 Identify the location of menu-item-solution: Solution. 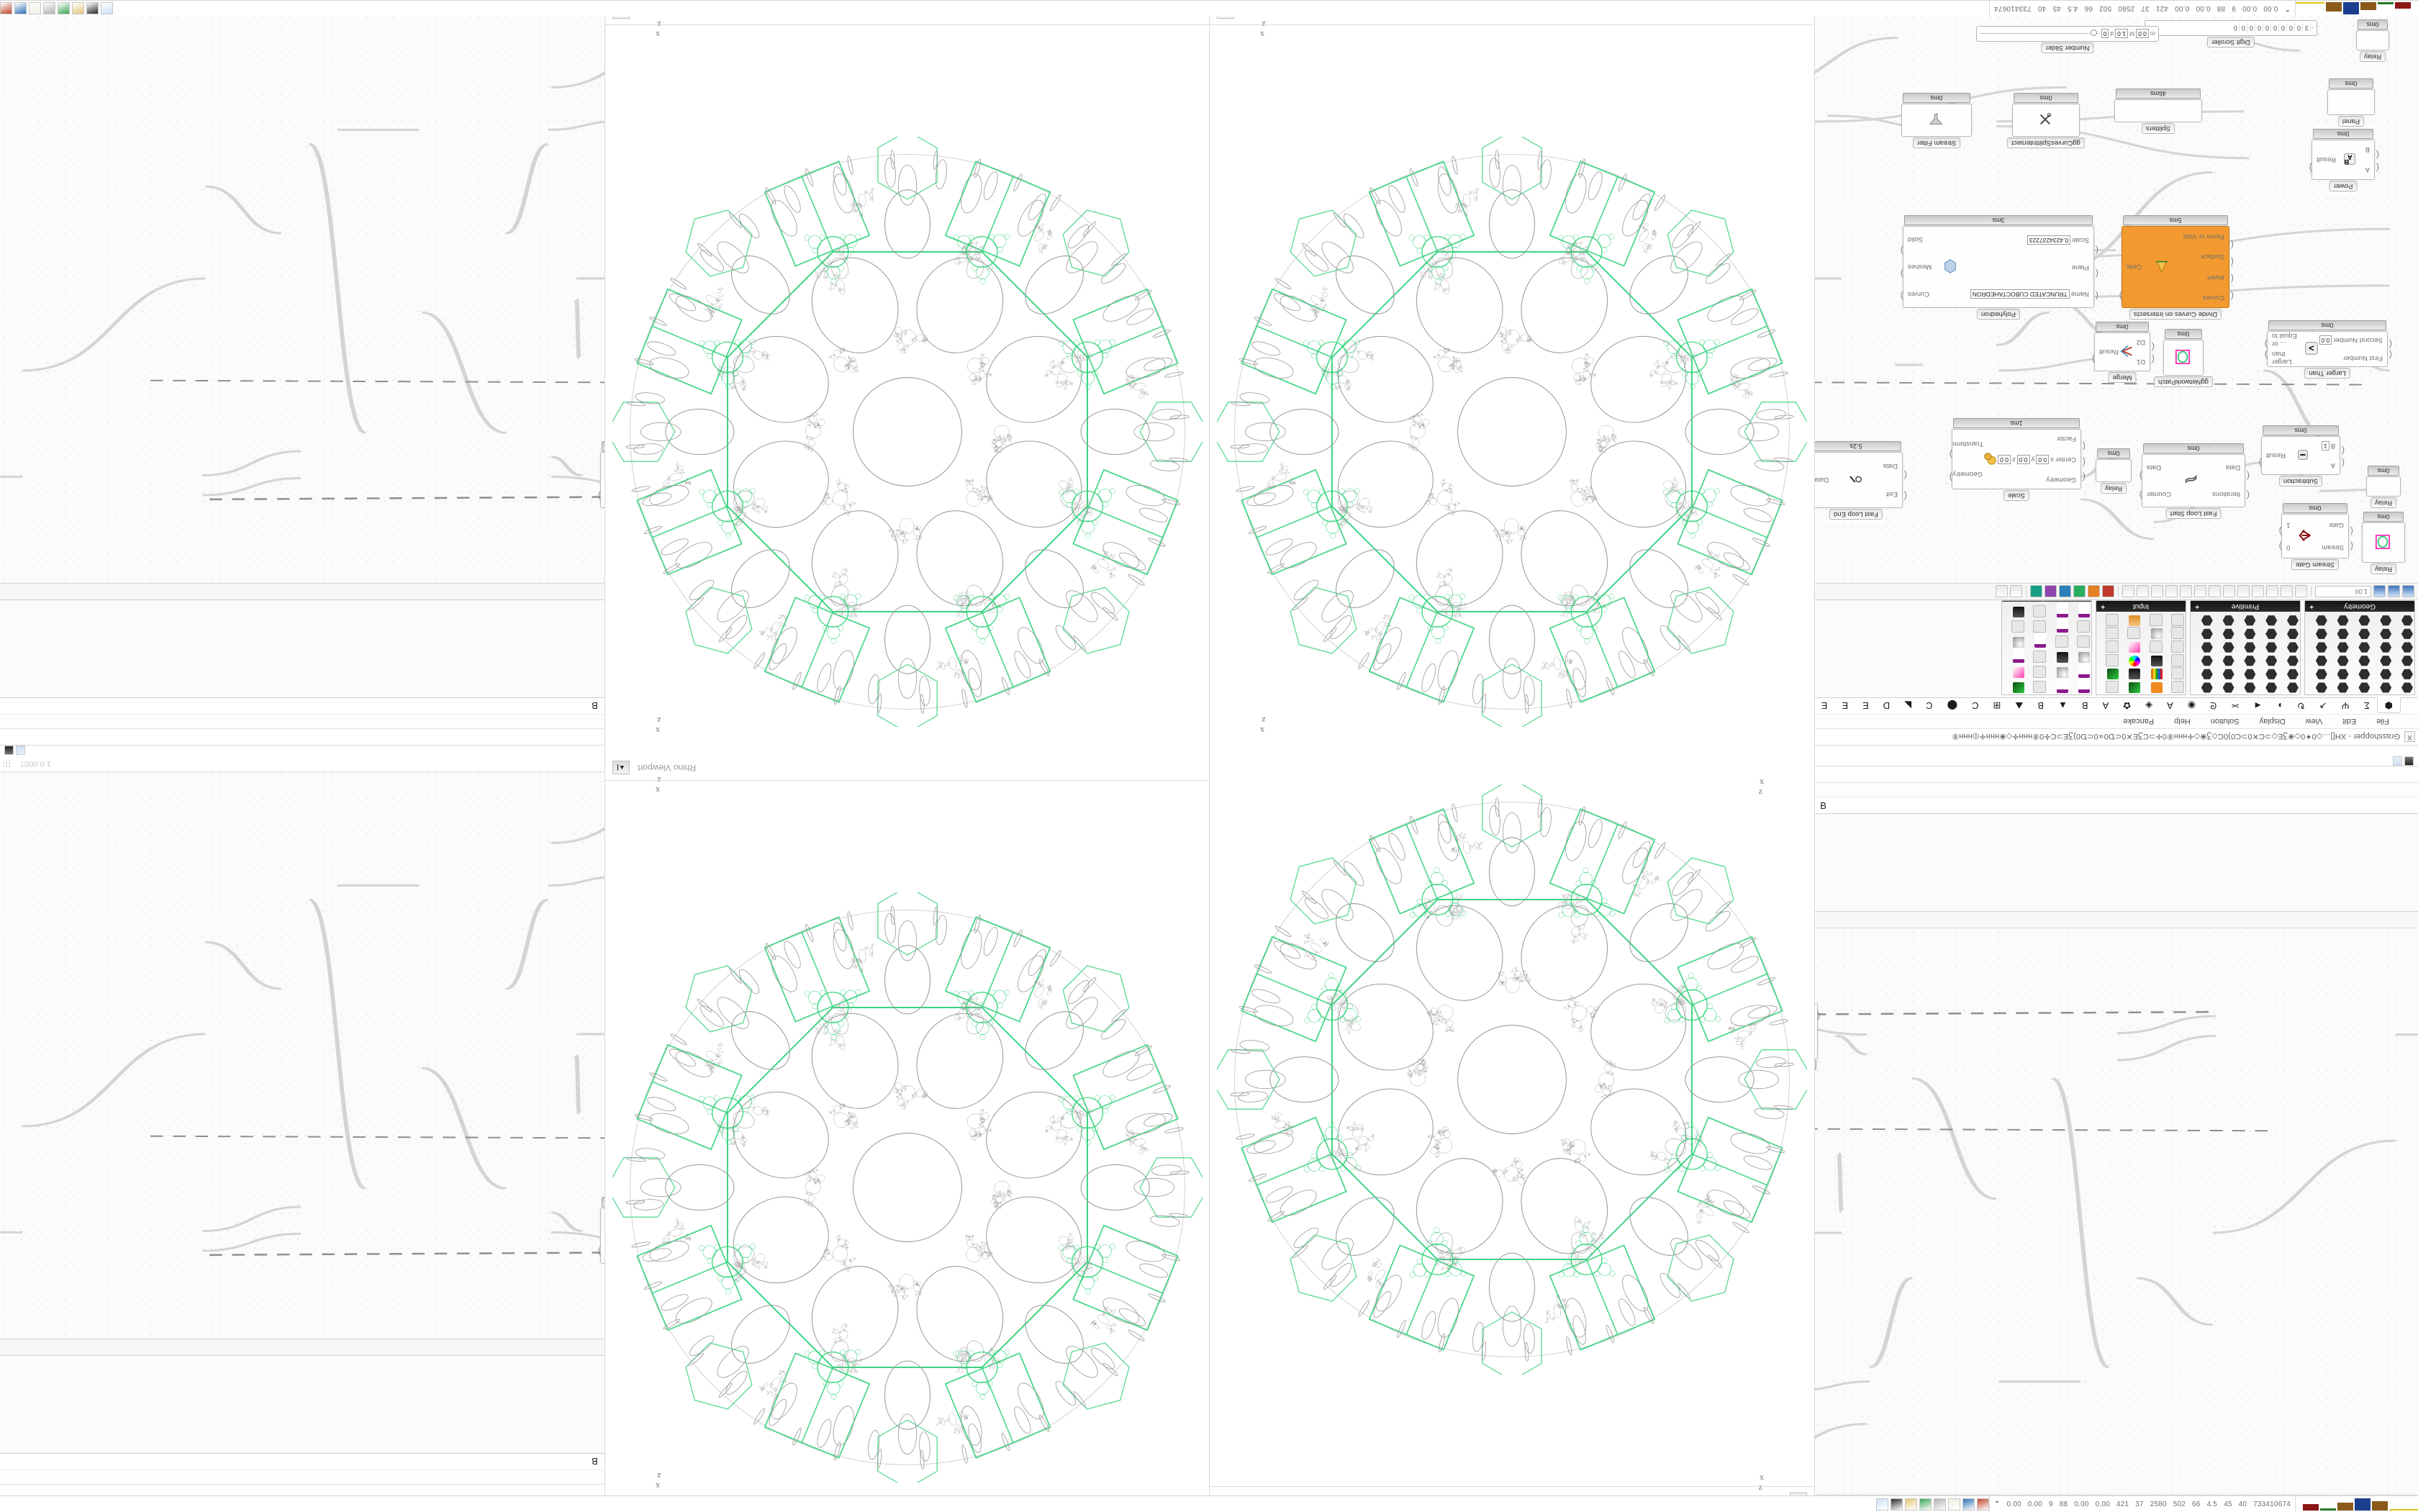
(2225, 722).